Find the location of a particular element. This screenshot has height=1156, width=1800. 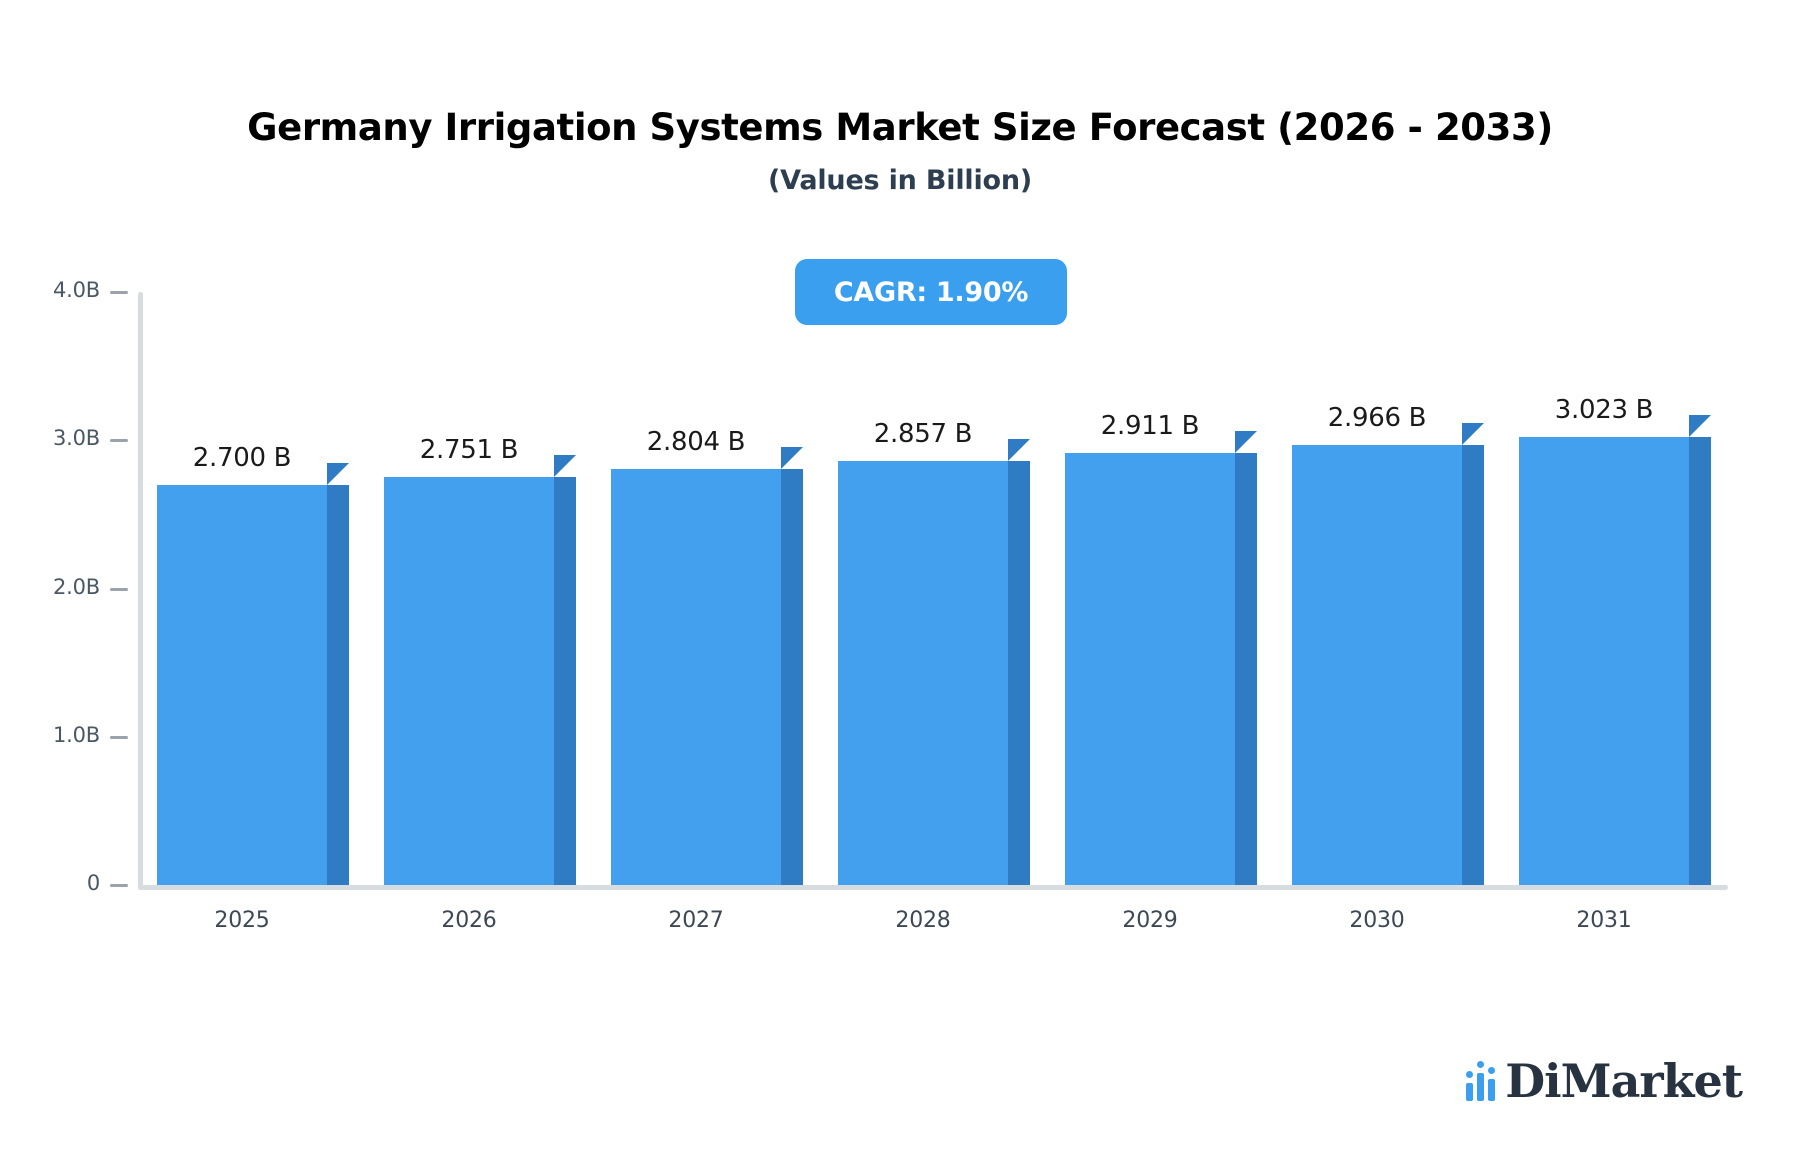

chart-subtitle: (Values in Billion) is located at coordinates (900, 180).